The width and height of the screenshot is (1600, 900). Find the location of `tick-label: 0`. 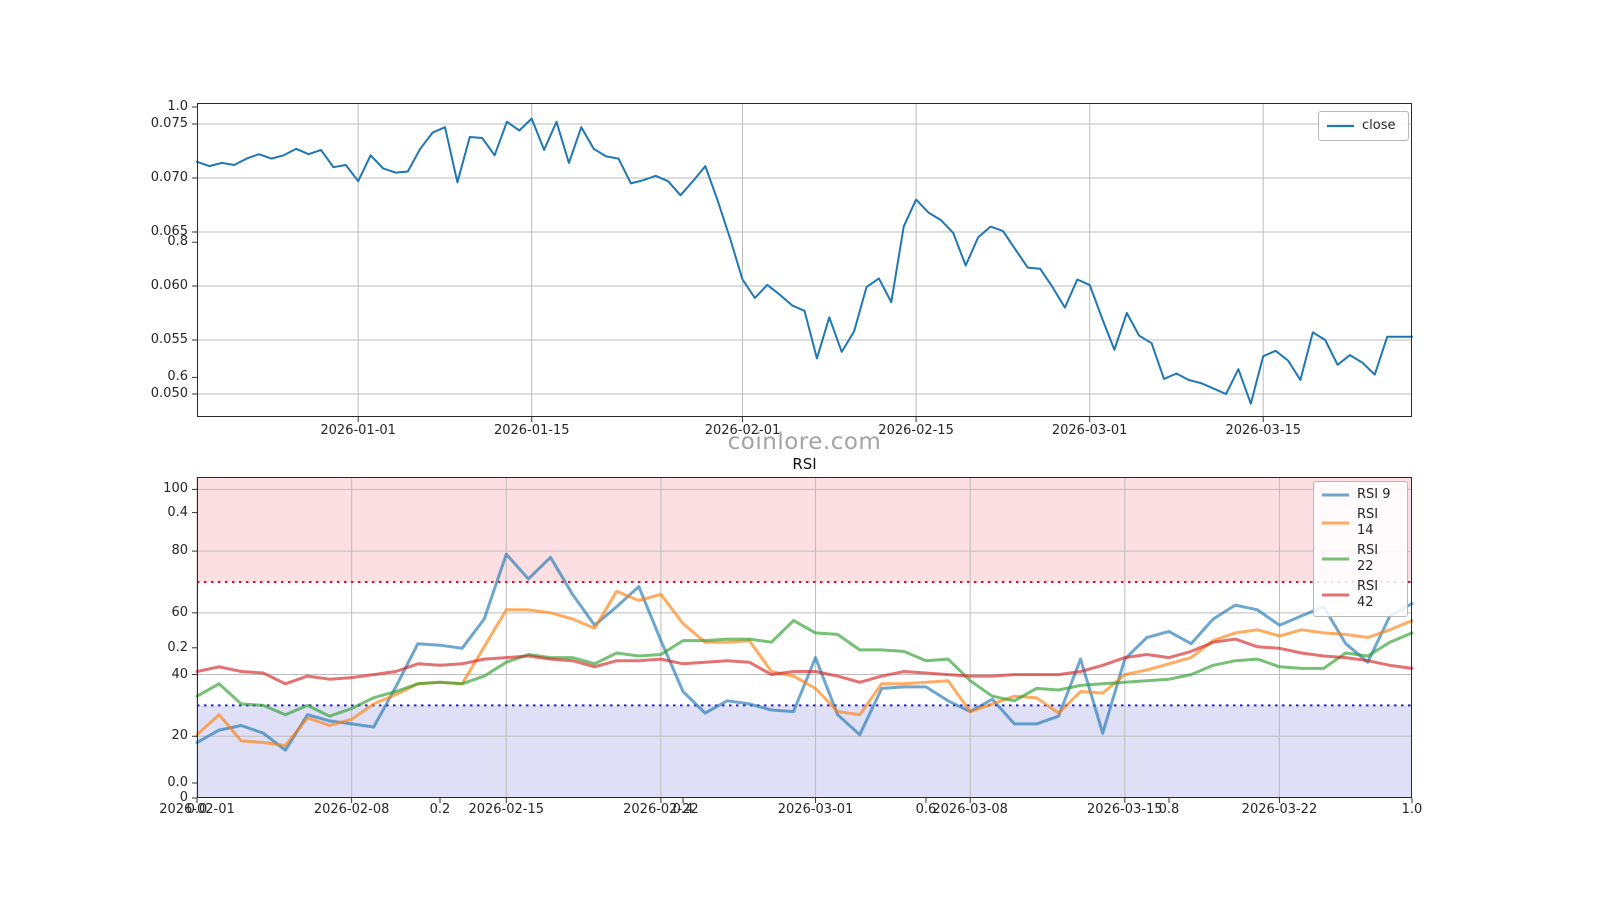

tick-label: 0 is located at coordinates (183, 797).